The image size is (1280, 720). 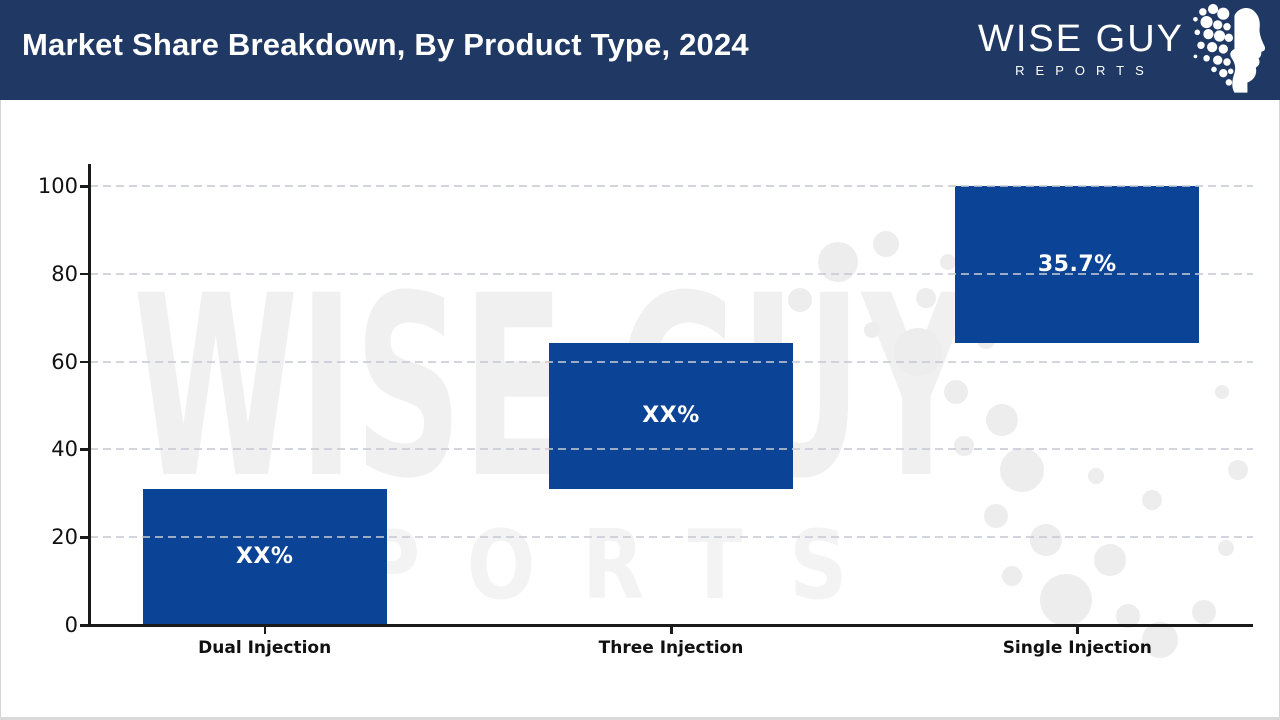 I want to click on bar-dual-injection: XX%, so click(x=264, y=556).